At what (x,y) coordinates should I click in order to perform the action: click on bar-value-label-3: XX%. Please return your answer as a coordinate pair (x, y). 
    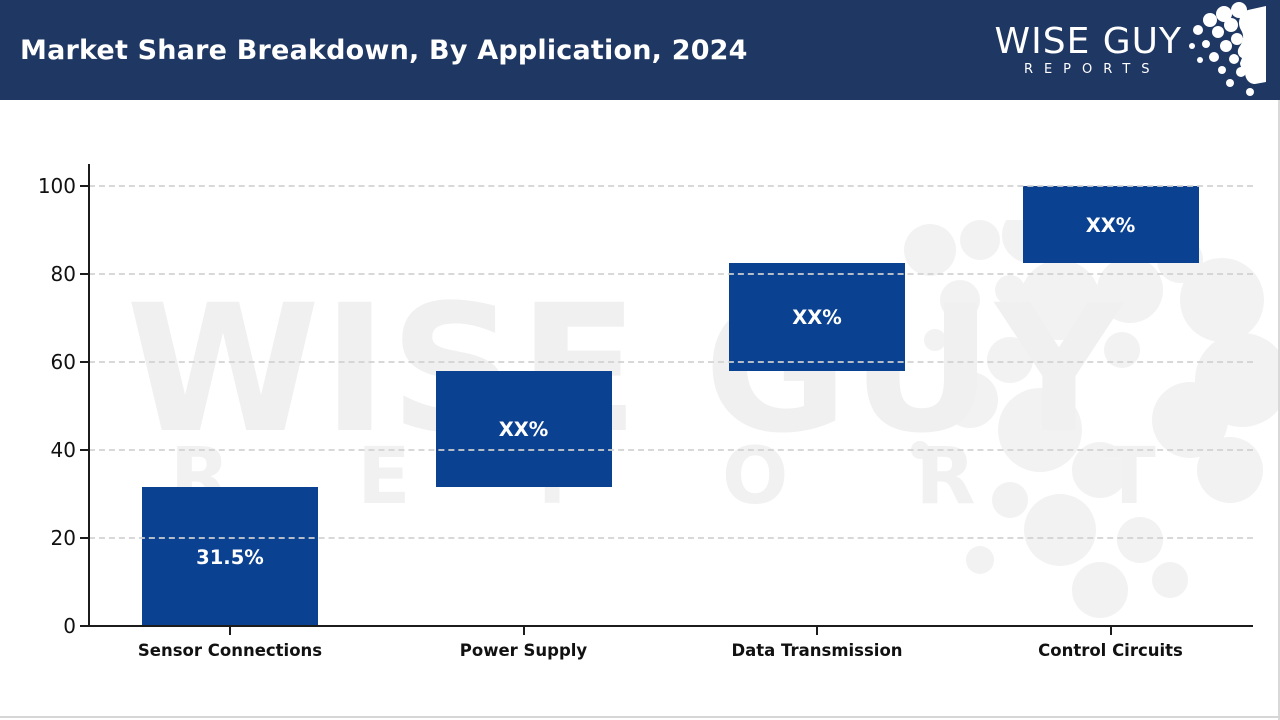
    Looking at the image, I should click on (817, 317).